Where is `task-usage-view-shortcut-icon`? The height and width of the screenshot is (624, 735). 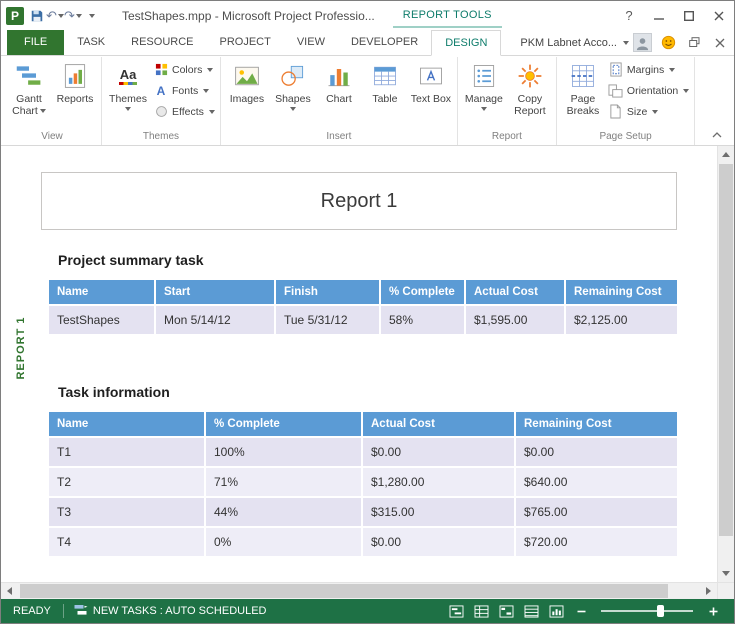
task-usage-view-shortcut-icon is located at coordinates (481, 611).